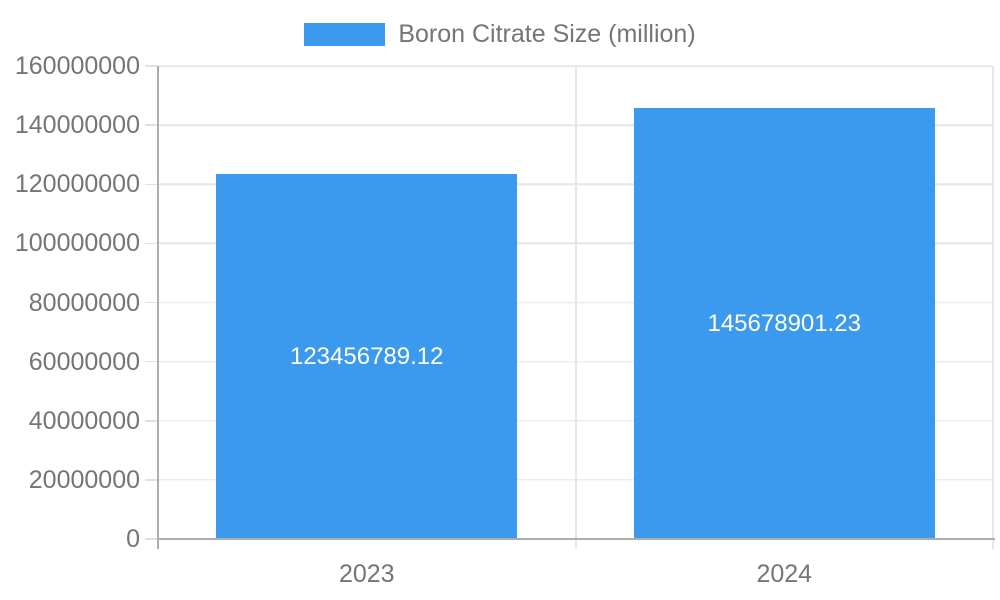  What do you see at coordinates (77, 184) in the screenshot?
I see `y-axis-tick-label: 120000000` at bounding box center [77, 184].